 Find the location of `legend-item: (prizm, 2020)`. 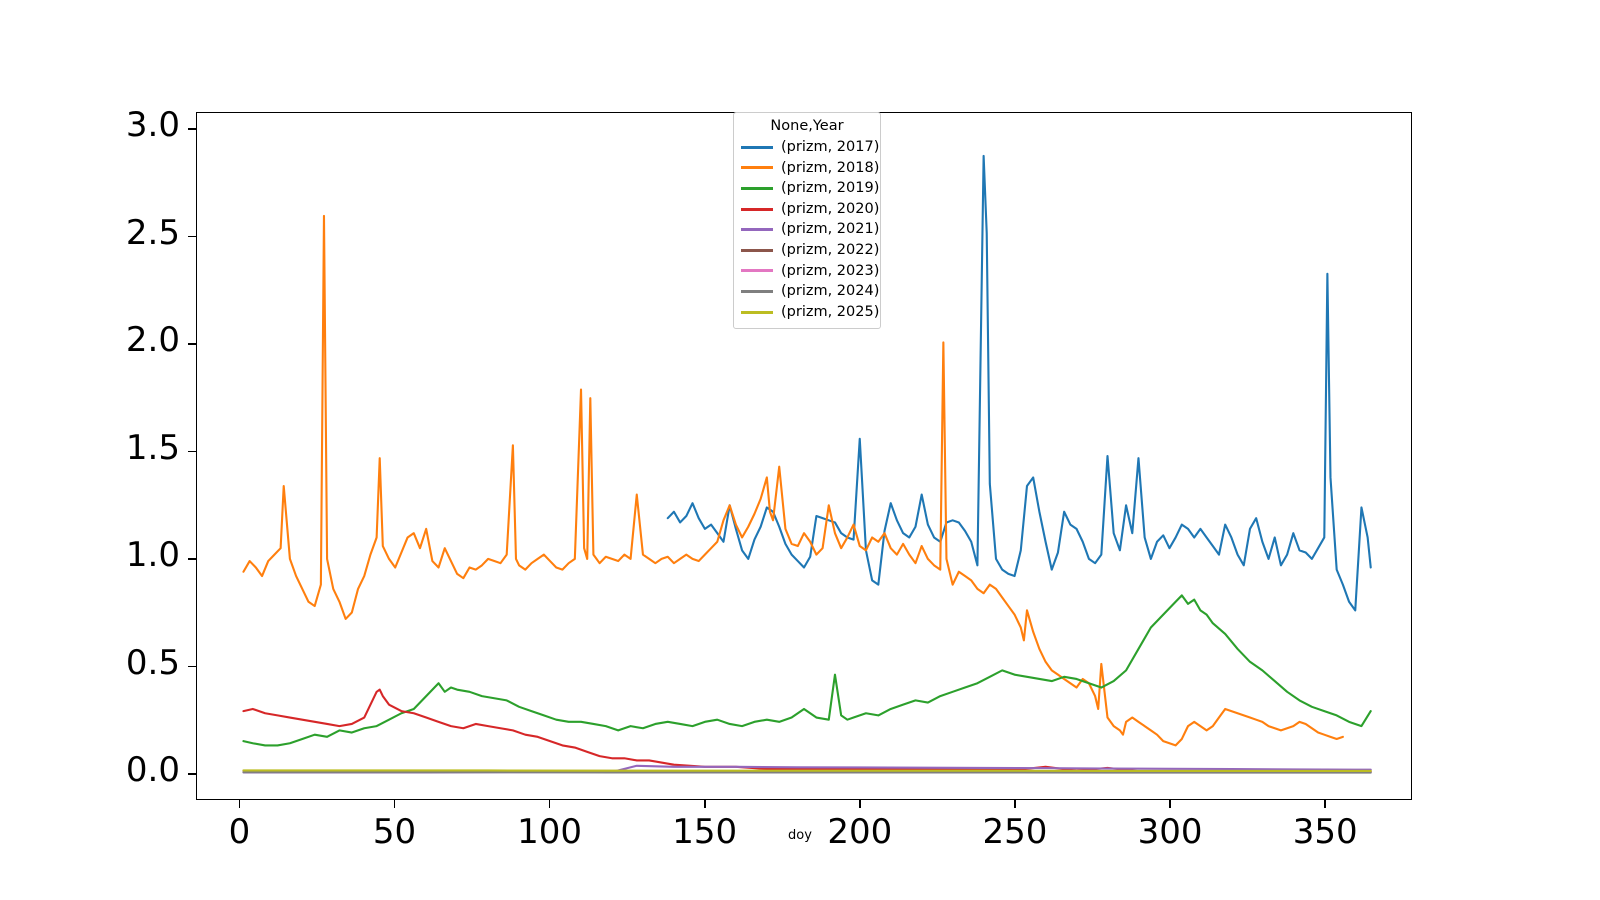

legend-item: (prizm, 2020) is located at coordinates (810, 209).